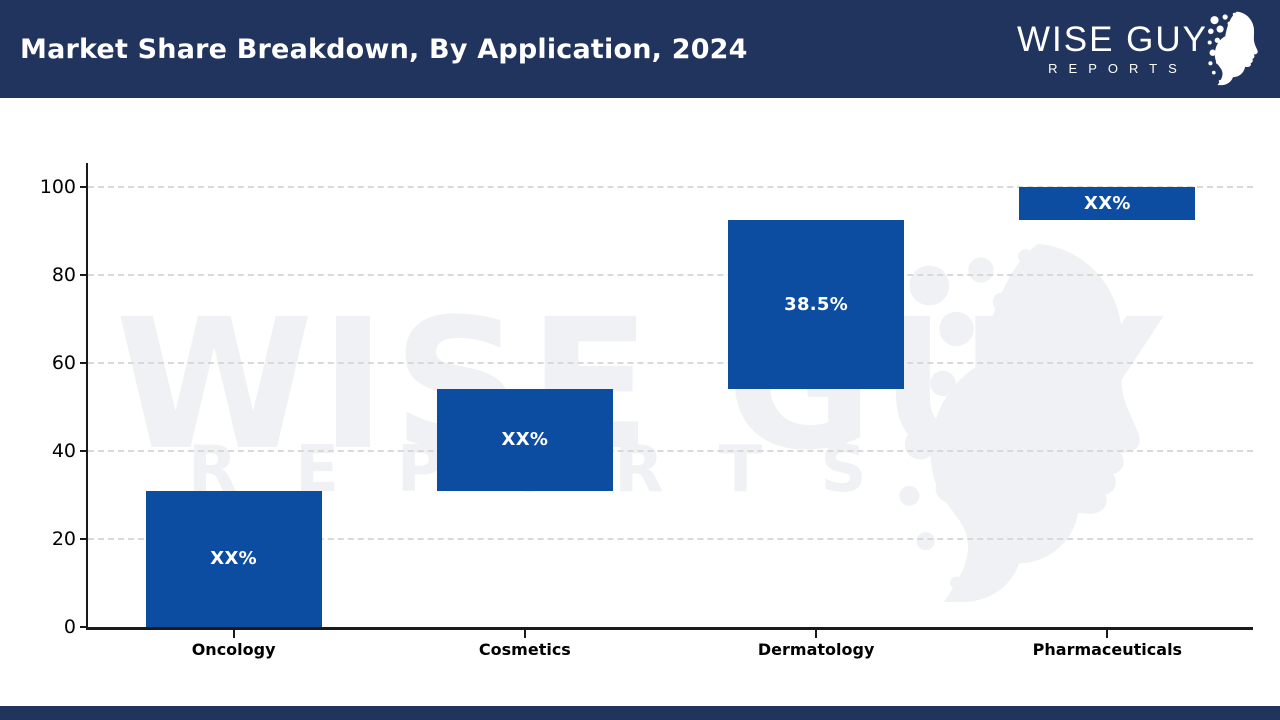 The width and height of the screenshot is (1280, 720). Describe the element at coordinates (1112, 40) in the screenshot. I see `brand-logo-wordmark: WISE GUY` at that location.